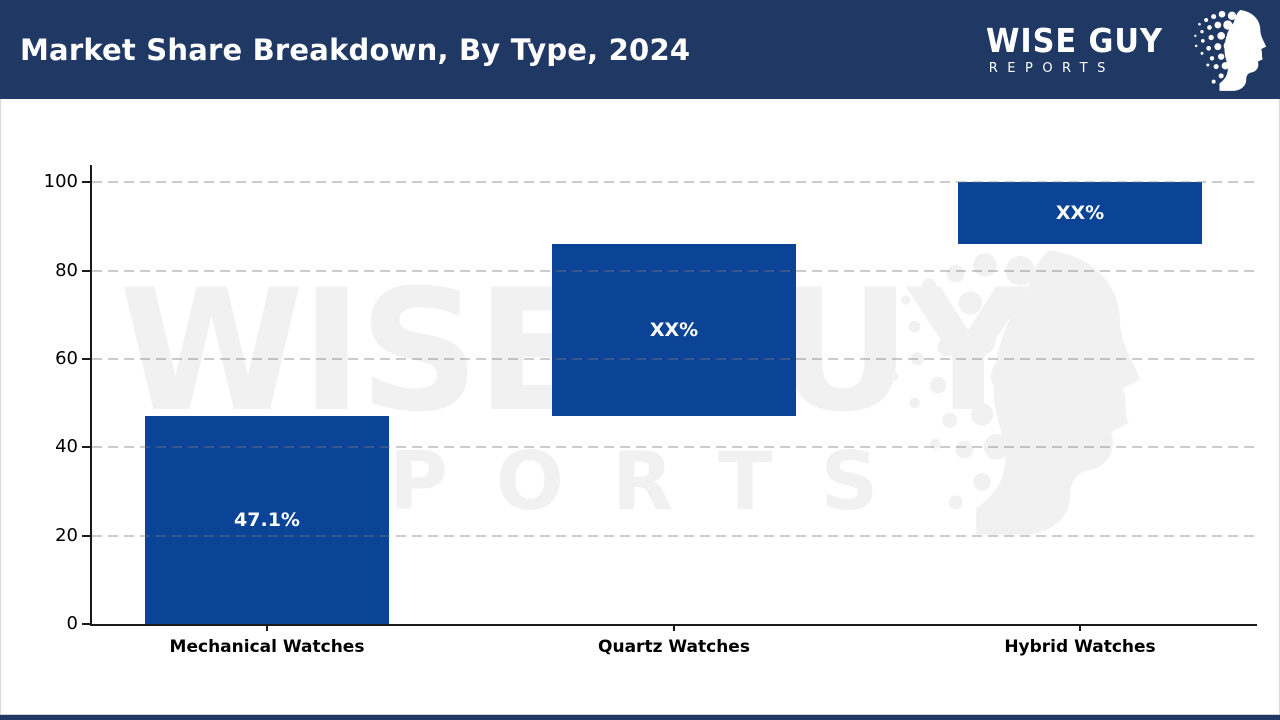 This screenshot has height=720, width=1280. I want to click on y-axis-label-40: 40, so click(66, 447).